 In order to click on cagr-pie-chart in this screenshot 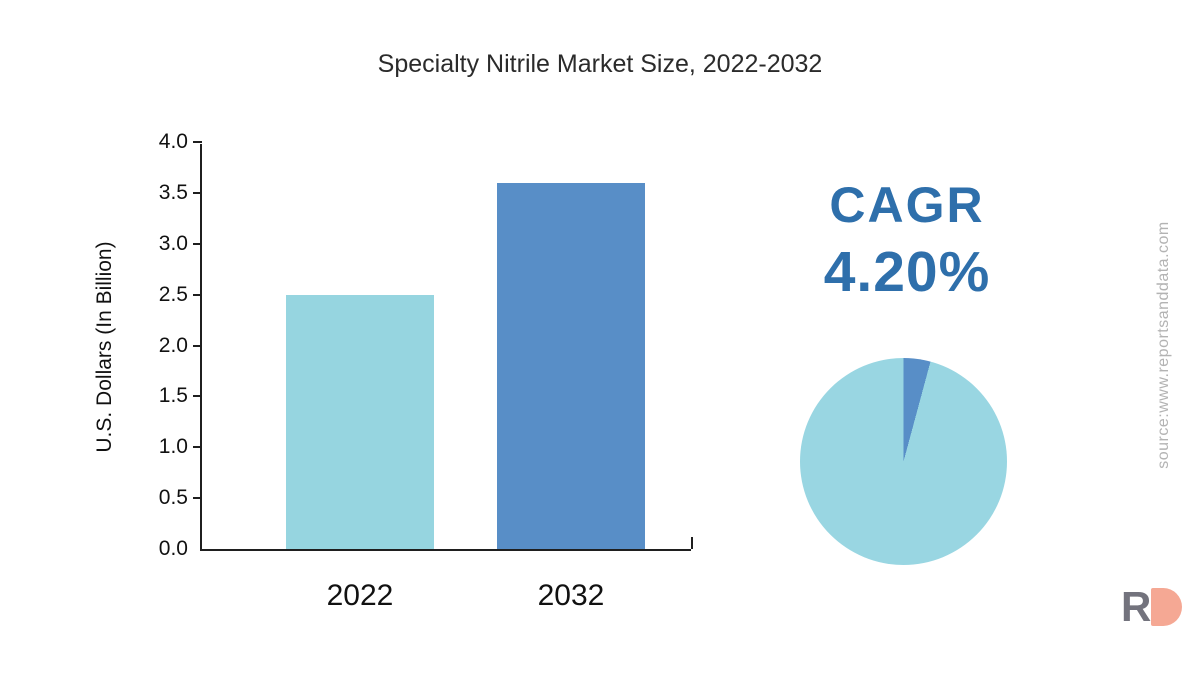, I will do `click(903, 461)`.